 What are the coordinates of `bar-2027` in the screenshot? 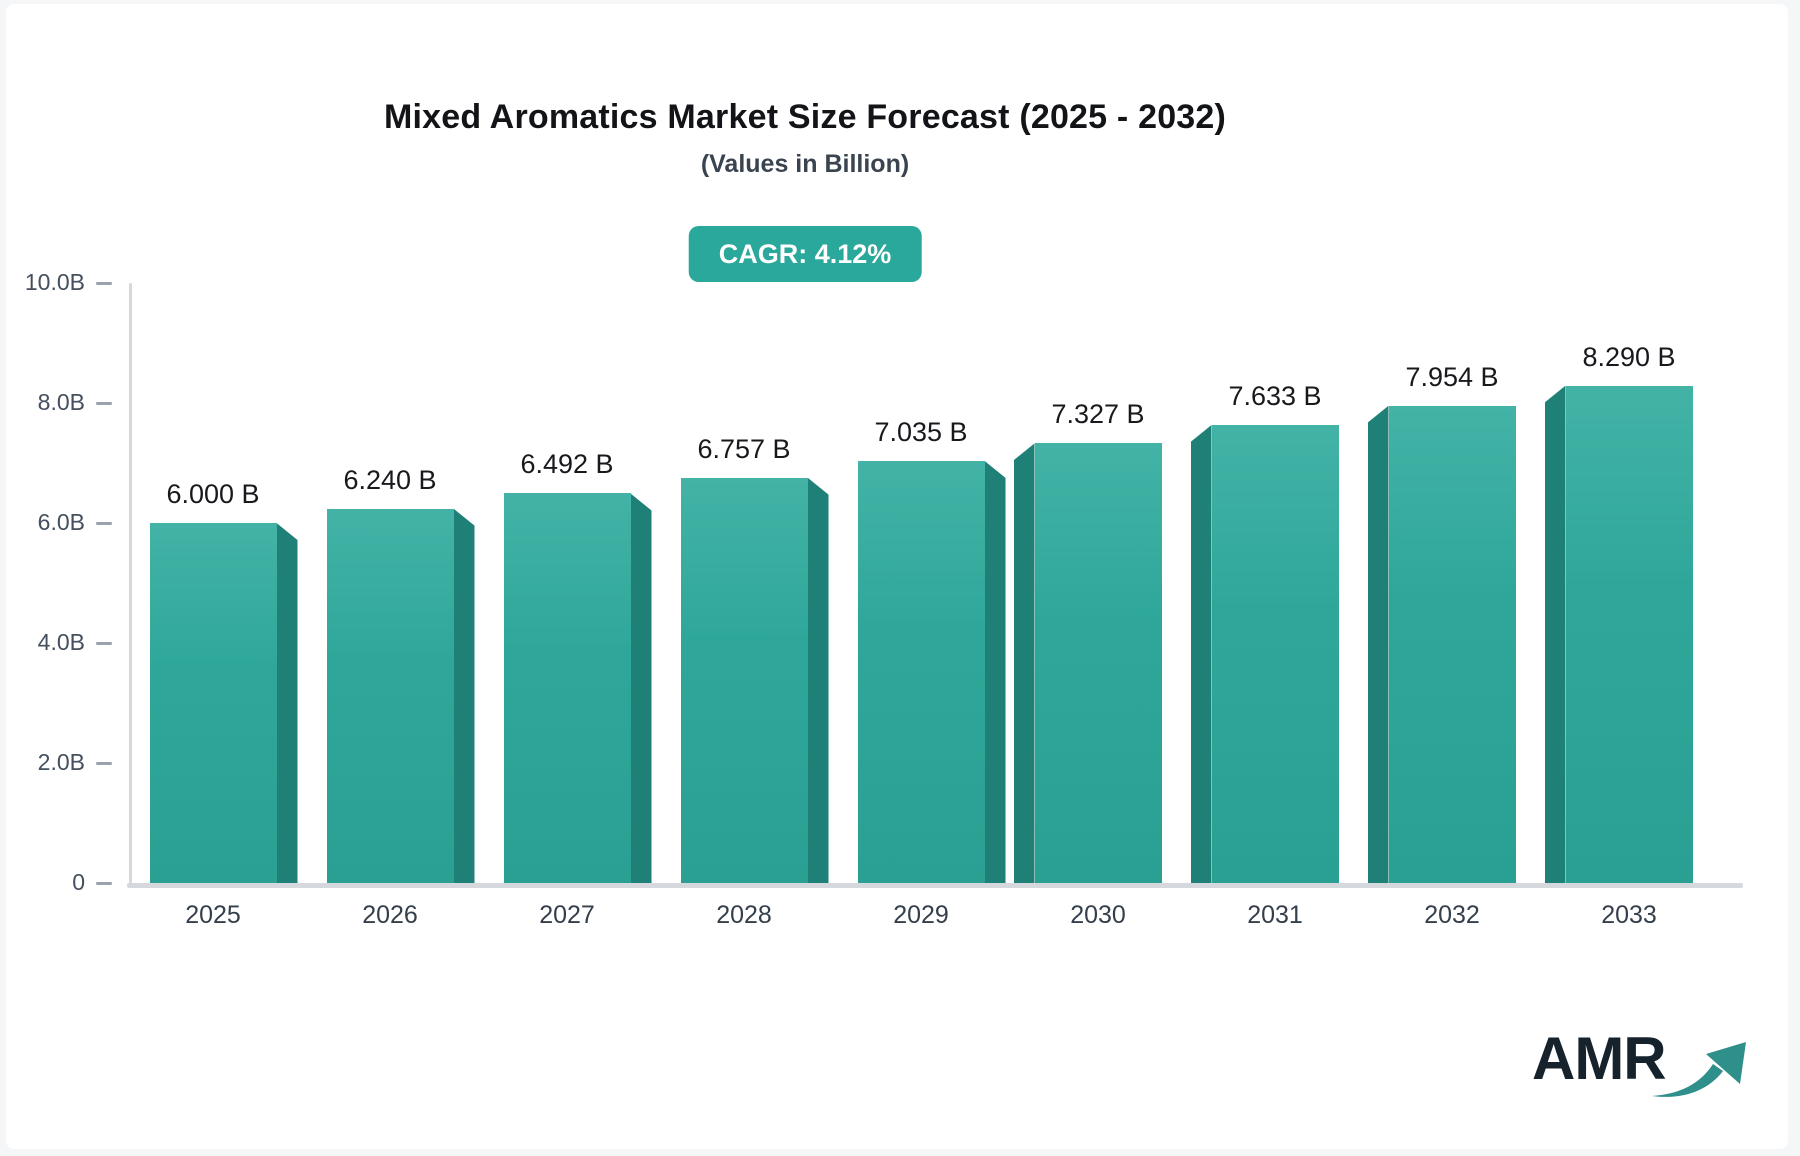 It's located at (567, 688).